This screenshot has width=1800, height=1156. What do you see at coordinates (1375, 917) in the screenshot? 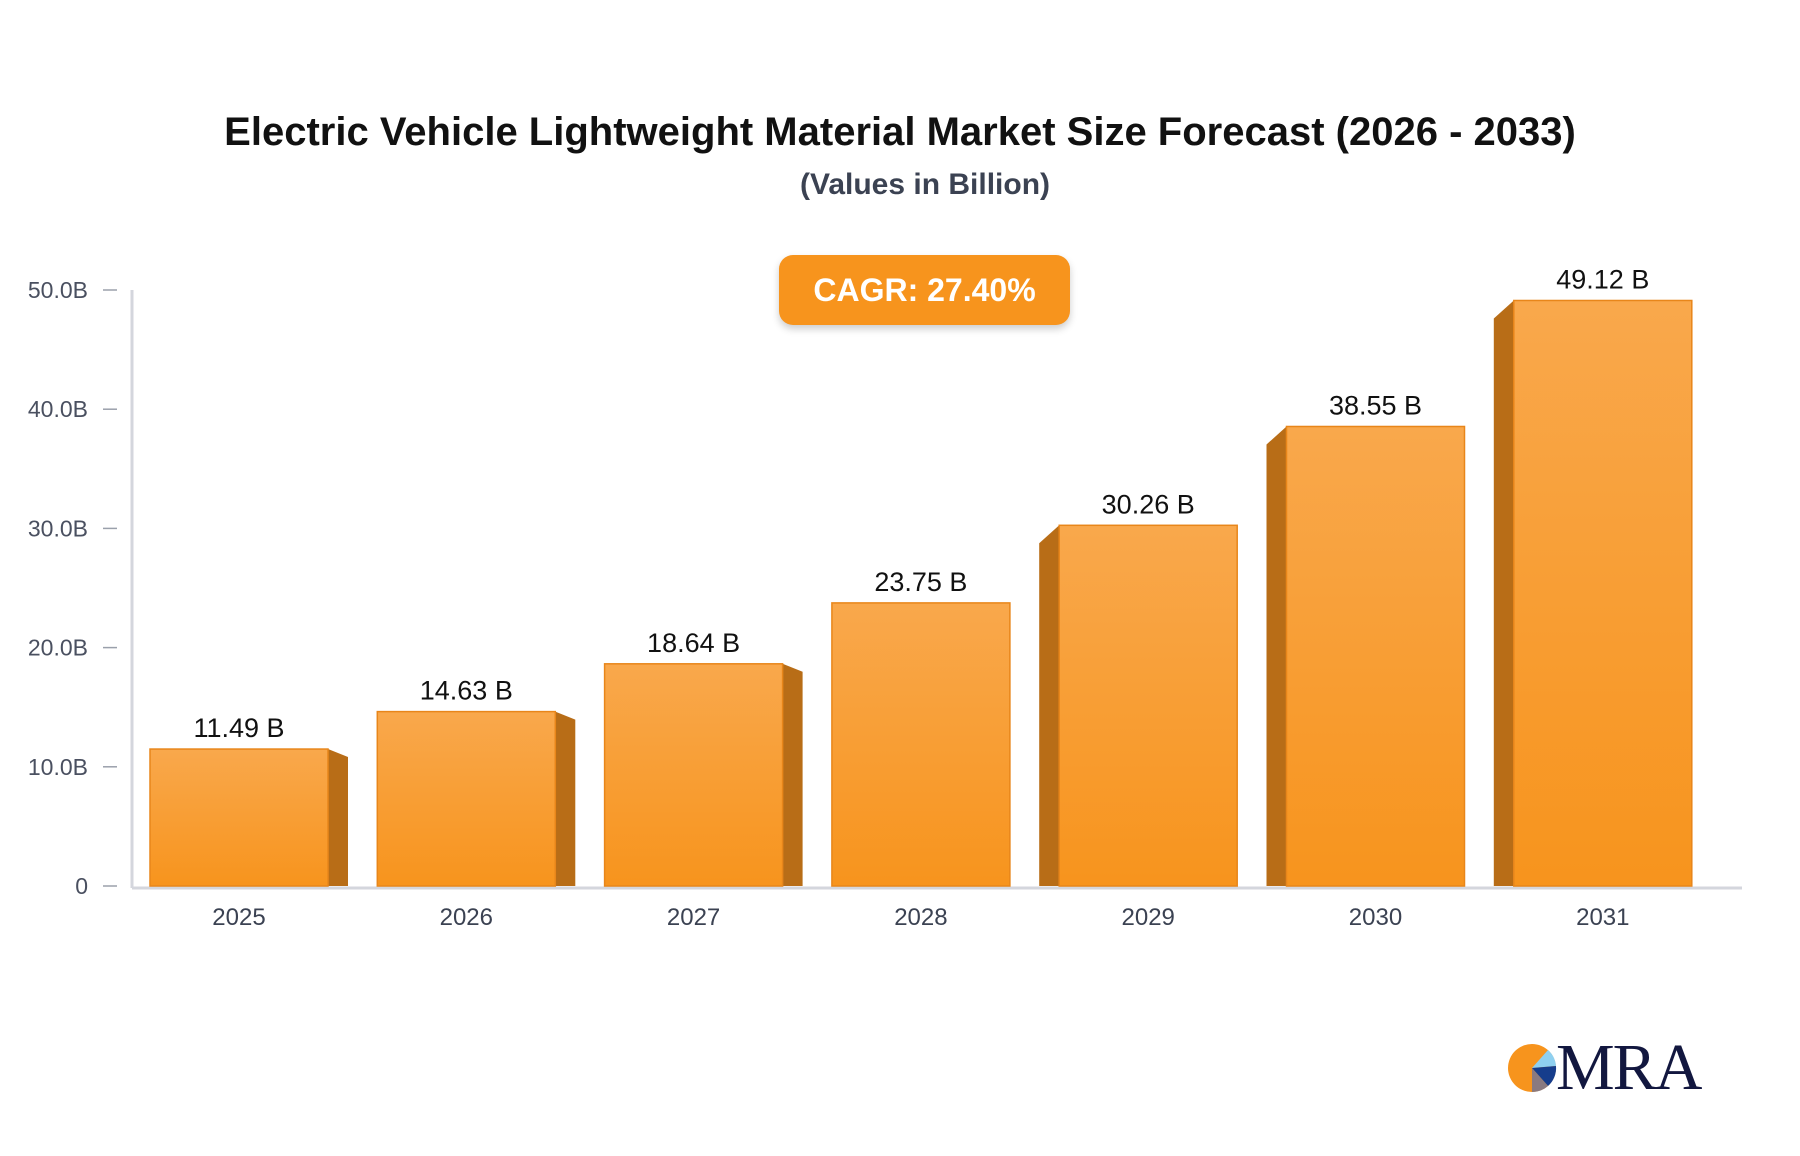
I see `x-tick-label: 2030` at bounding box center [1375, 917].